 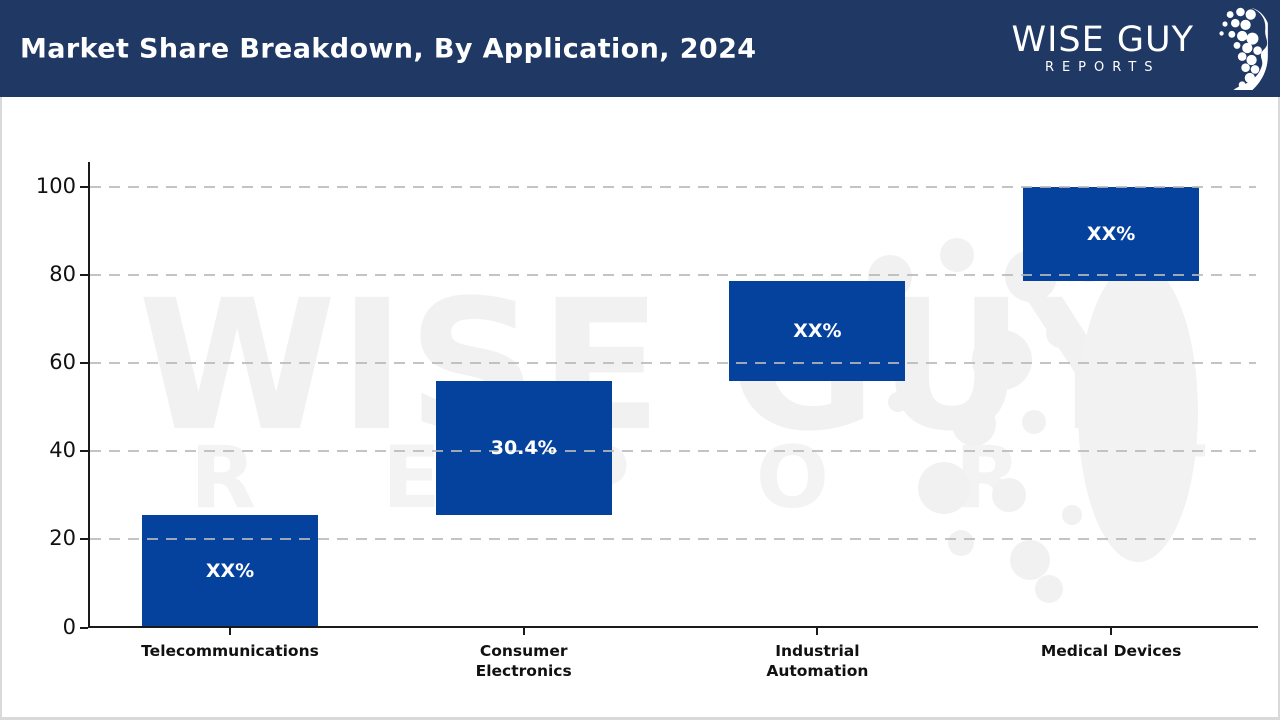 I want to click on bar-value-label: 30.4%, so click(x=523, y=448).